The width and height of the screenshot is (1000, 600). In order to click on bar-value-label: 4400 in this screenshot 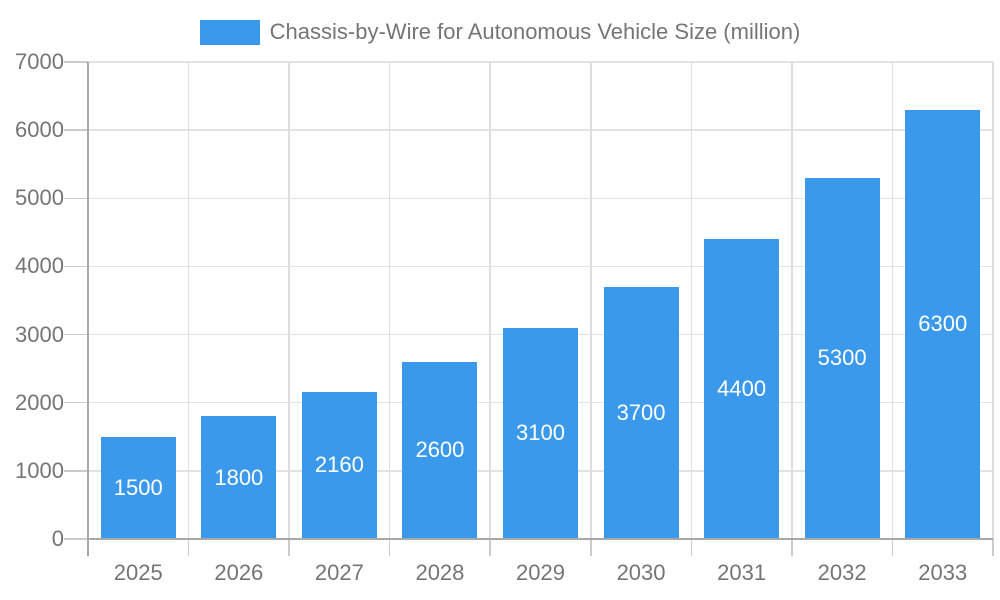, I will do `click(742, 389)`.